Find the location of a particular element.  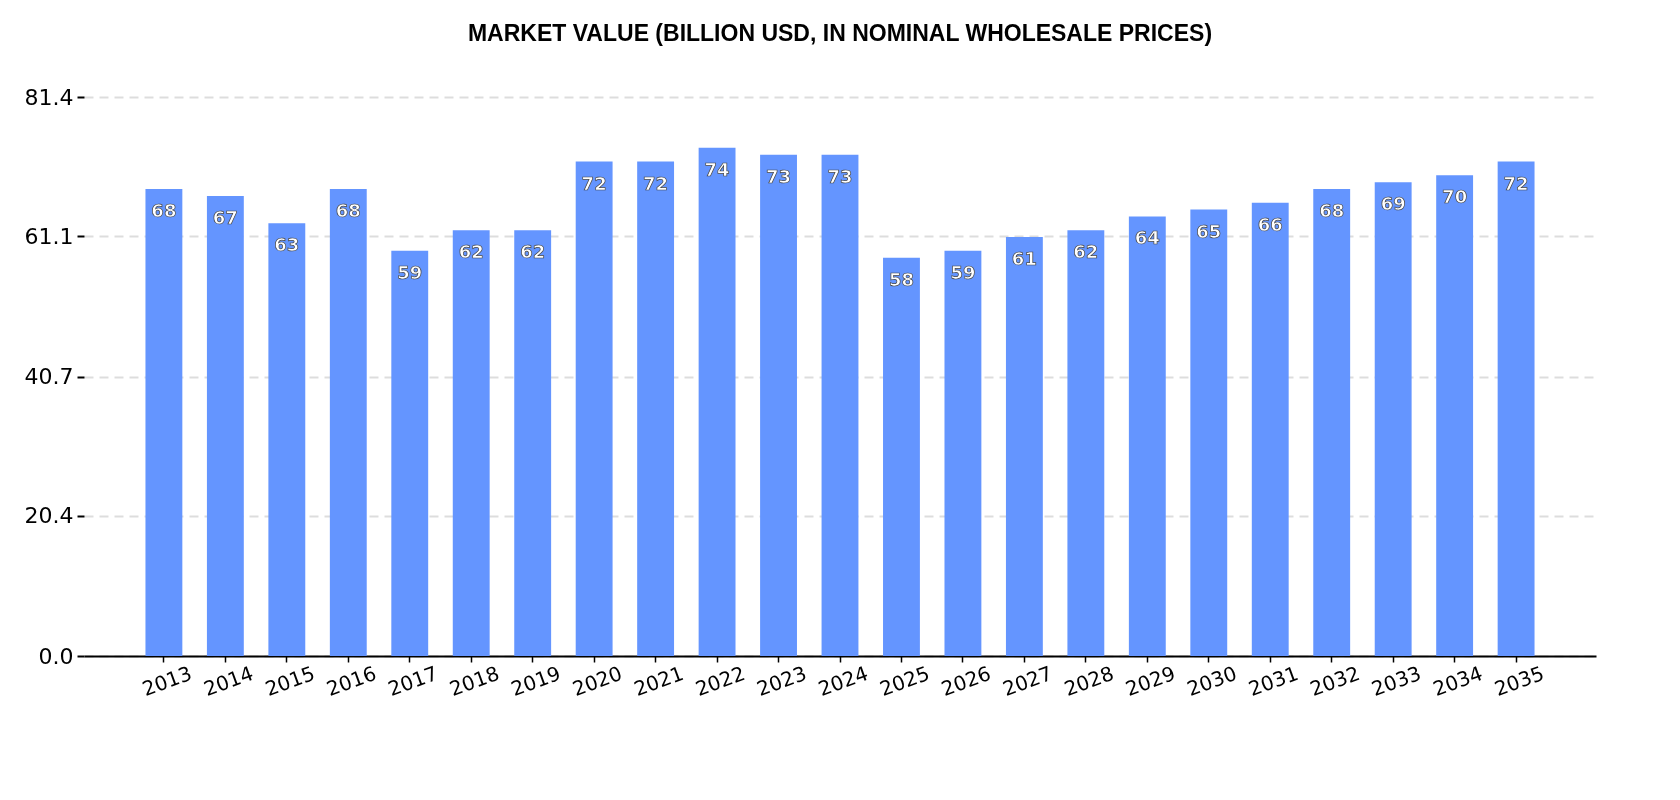

y-tick-label: 81.4 is located at coordinates (49, 97).